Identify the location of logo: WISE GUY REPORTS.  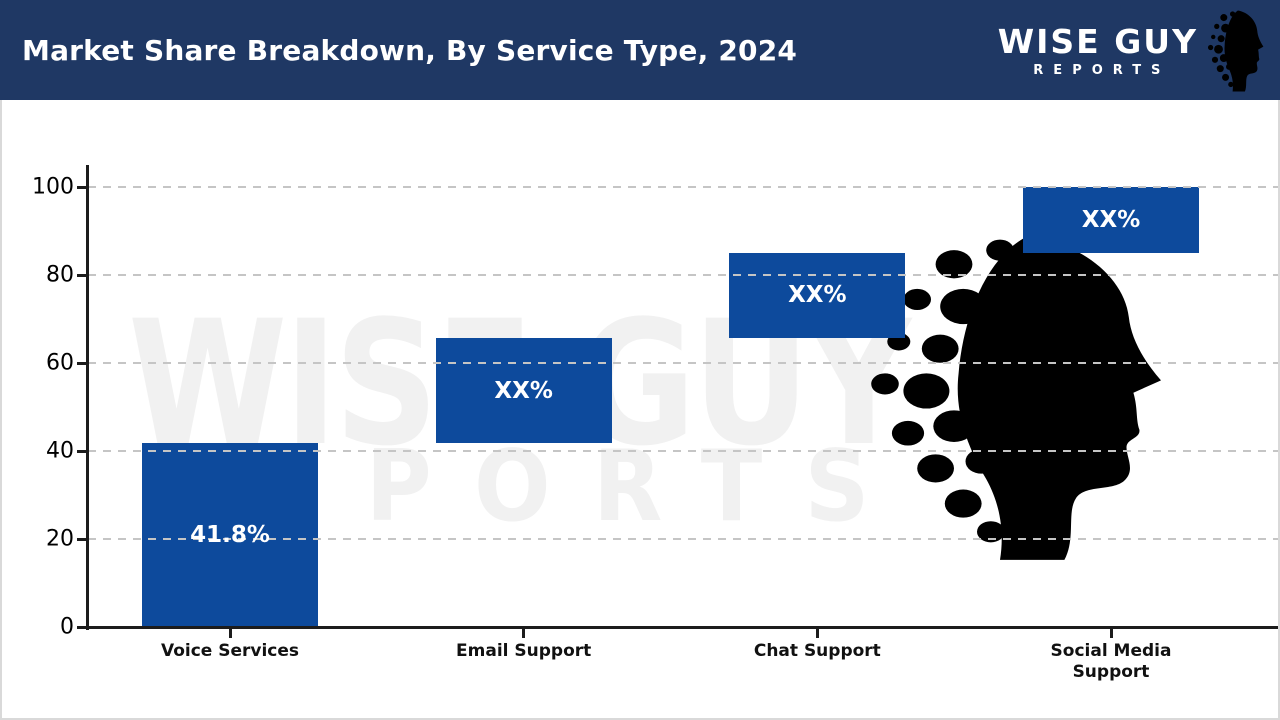
(1136, 51).